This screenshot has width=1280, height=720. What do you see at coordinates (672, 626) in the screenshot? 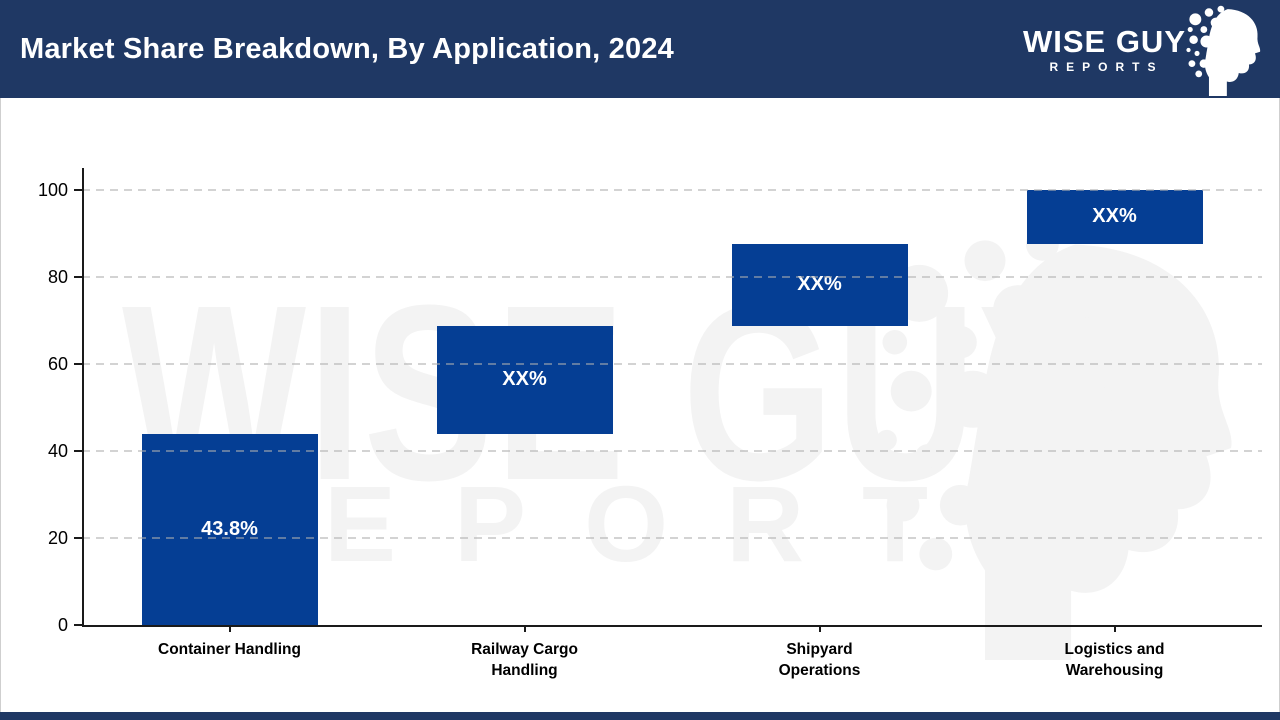
I see `x-axis` at bounding box center [672, 626].